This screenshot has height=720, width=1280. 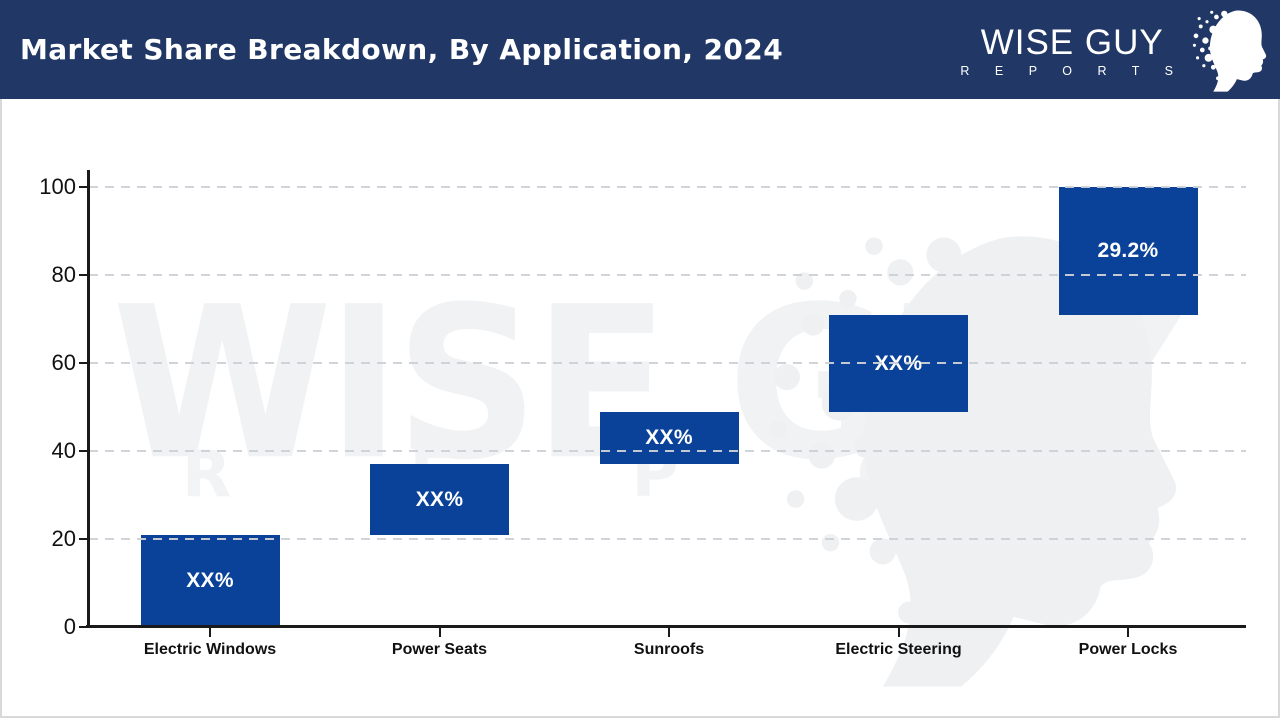 What do you see at coordinates (1128, 649) in the screenshot?
I see `x-category-label: Power Locks` at bounding box center [1128, 649].